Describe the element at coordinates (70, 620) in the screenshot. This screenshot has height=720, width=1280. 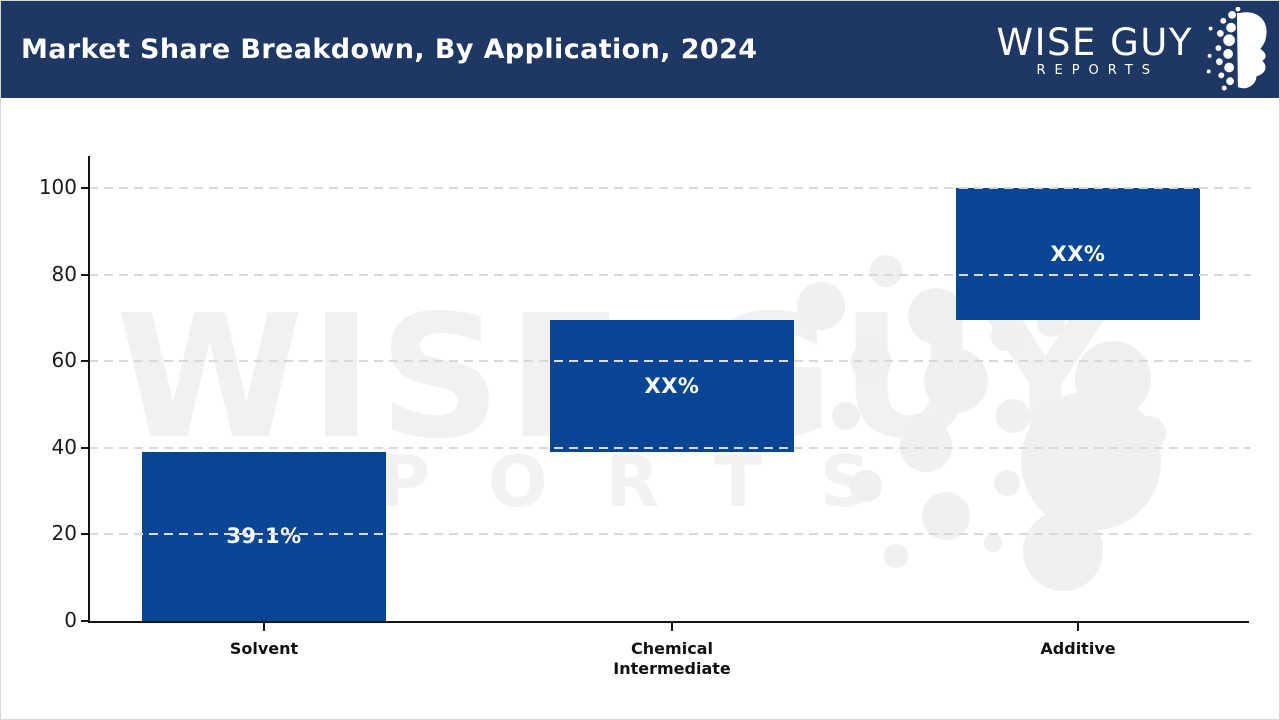
I see `y-tick-label: 0` at that location.